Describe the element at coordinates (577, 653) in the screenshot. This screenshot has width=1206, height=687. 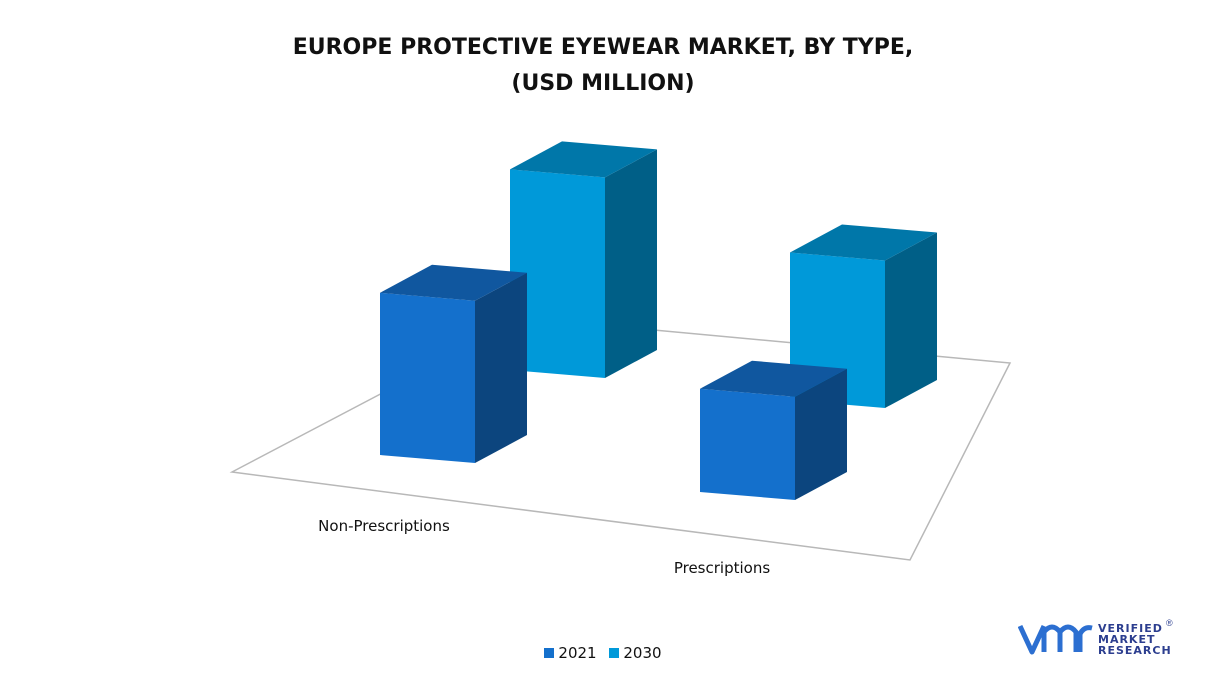
I see `legend-label-2021: 2021` at that location.